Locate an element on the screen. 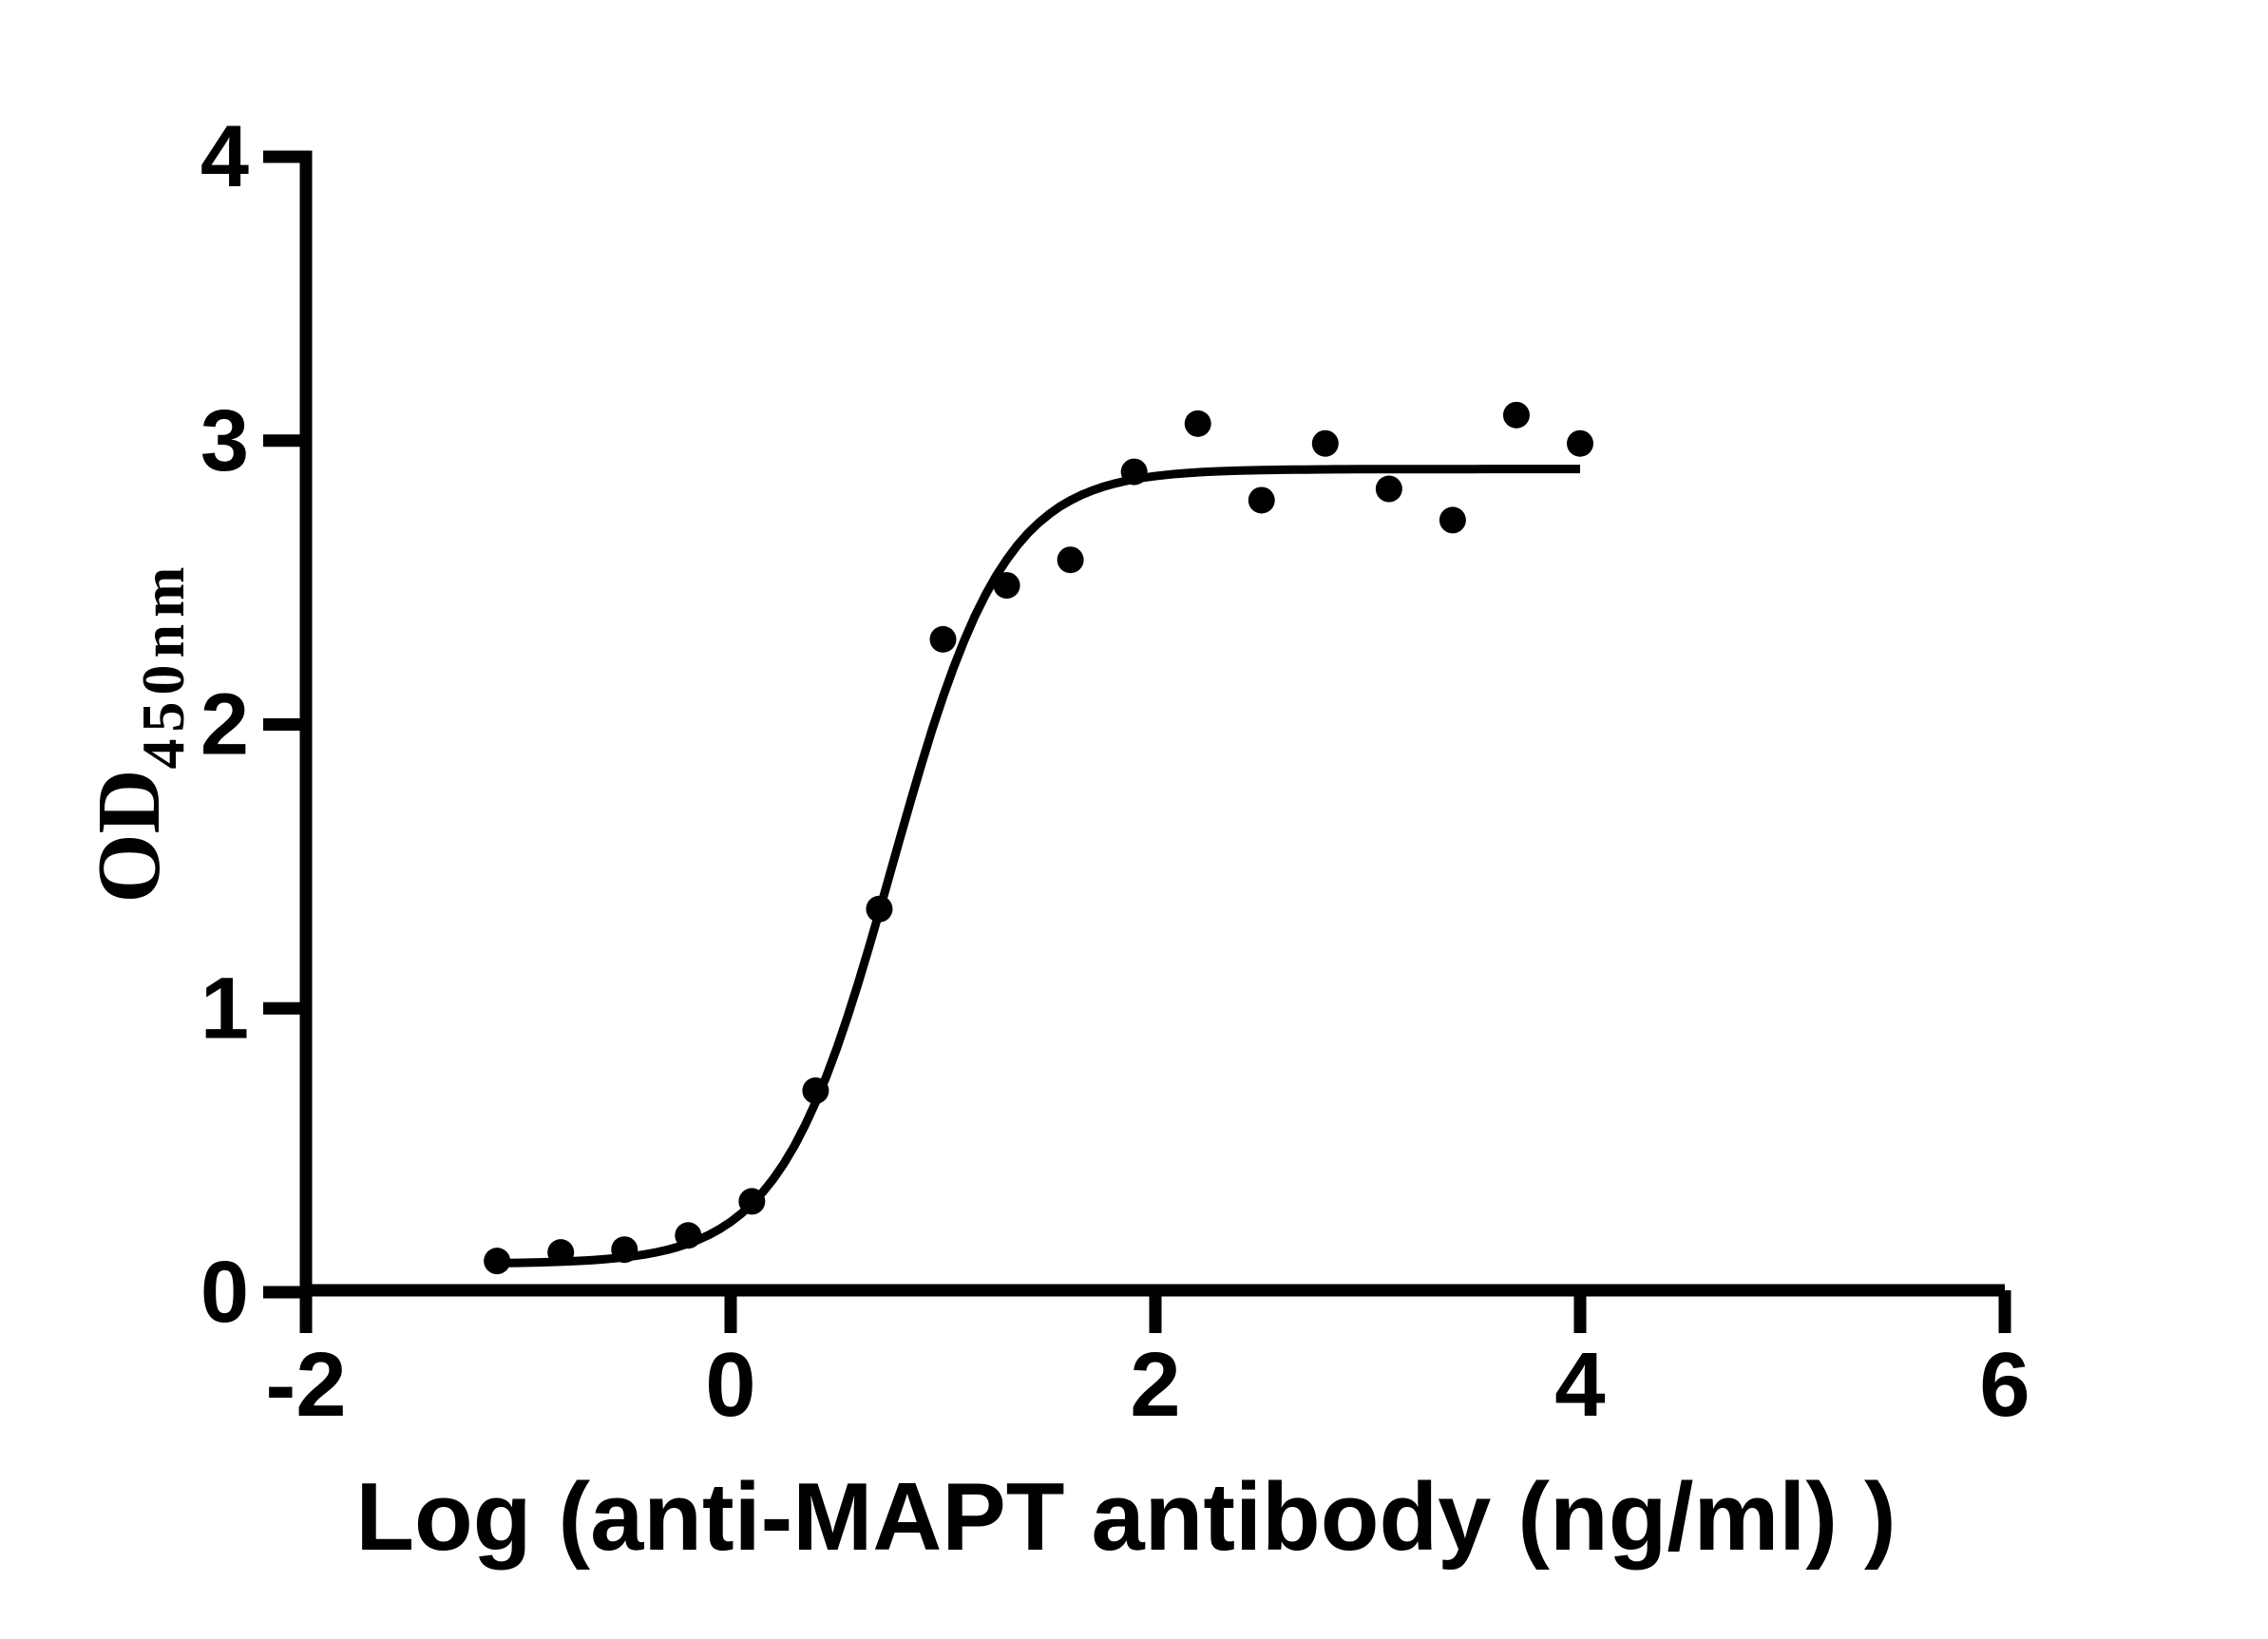  x-tick-label: 4 is located at coordinates (1579, 1385).